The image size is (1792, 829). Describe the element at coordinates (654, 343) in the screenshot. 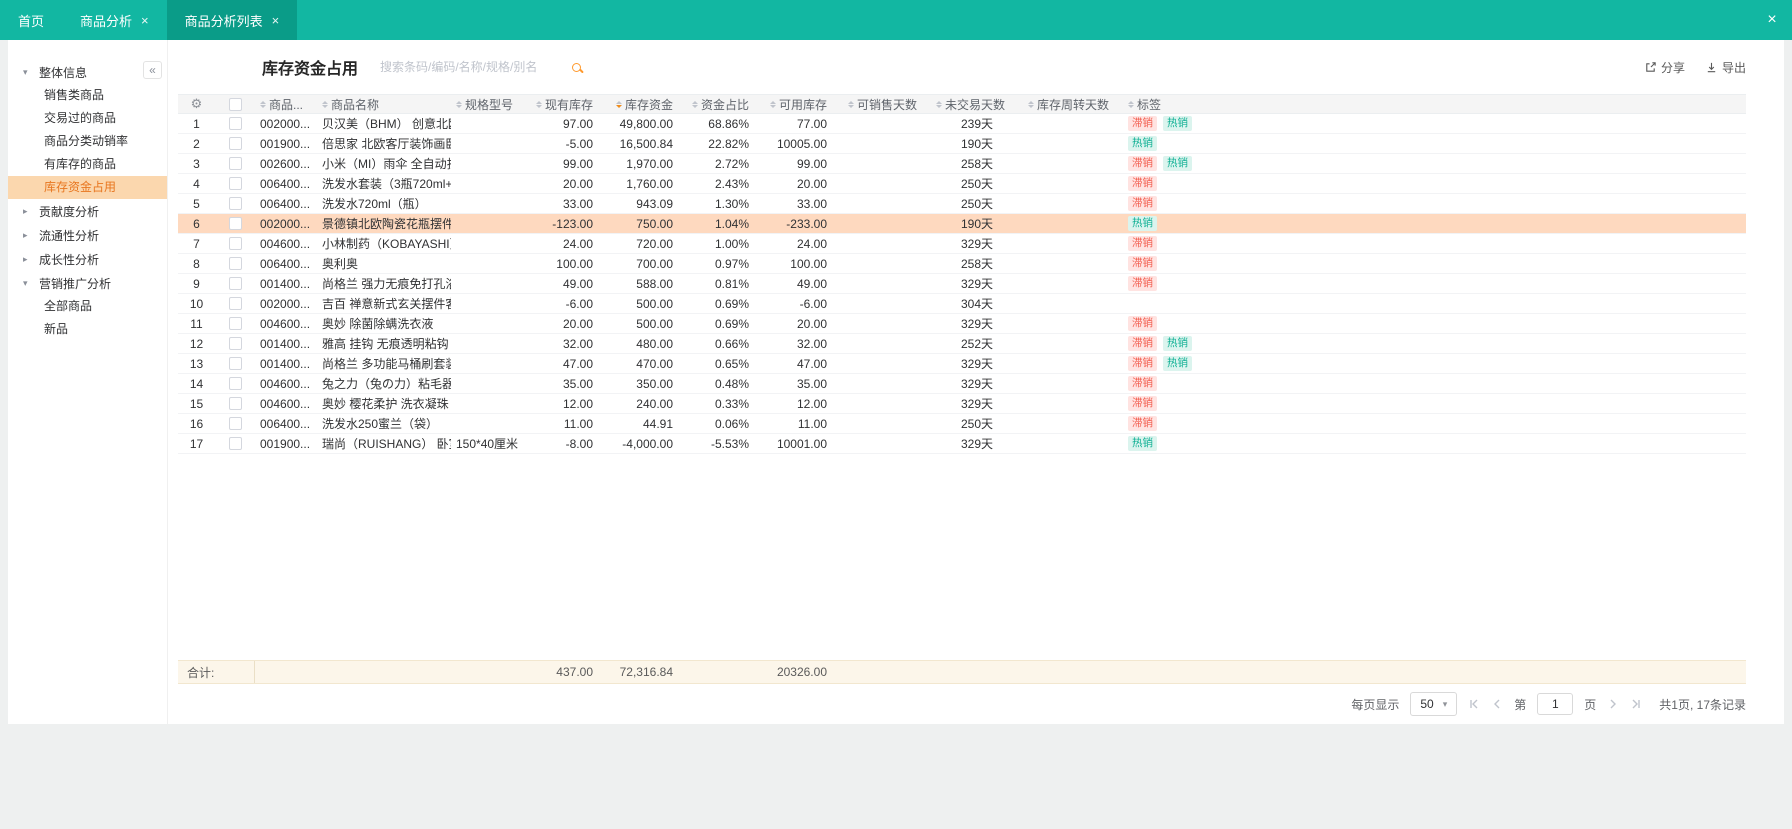

I see `inventory-funds: 480.00` at that location.